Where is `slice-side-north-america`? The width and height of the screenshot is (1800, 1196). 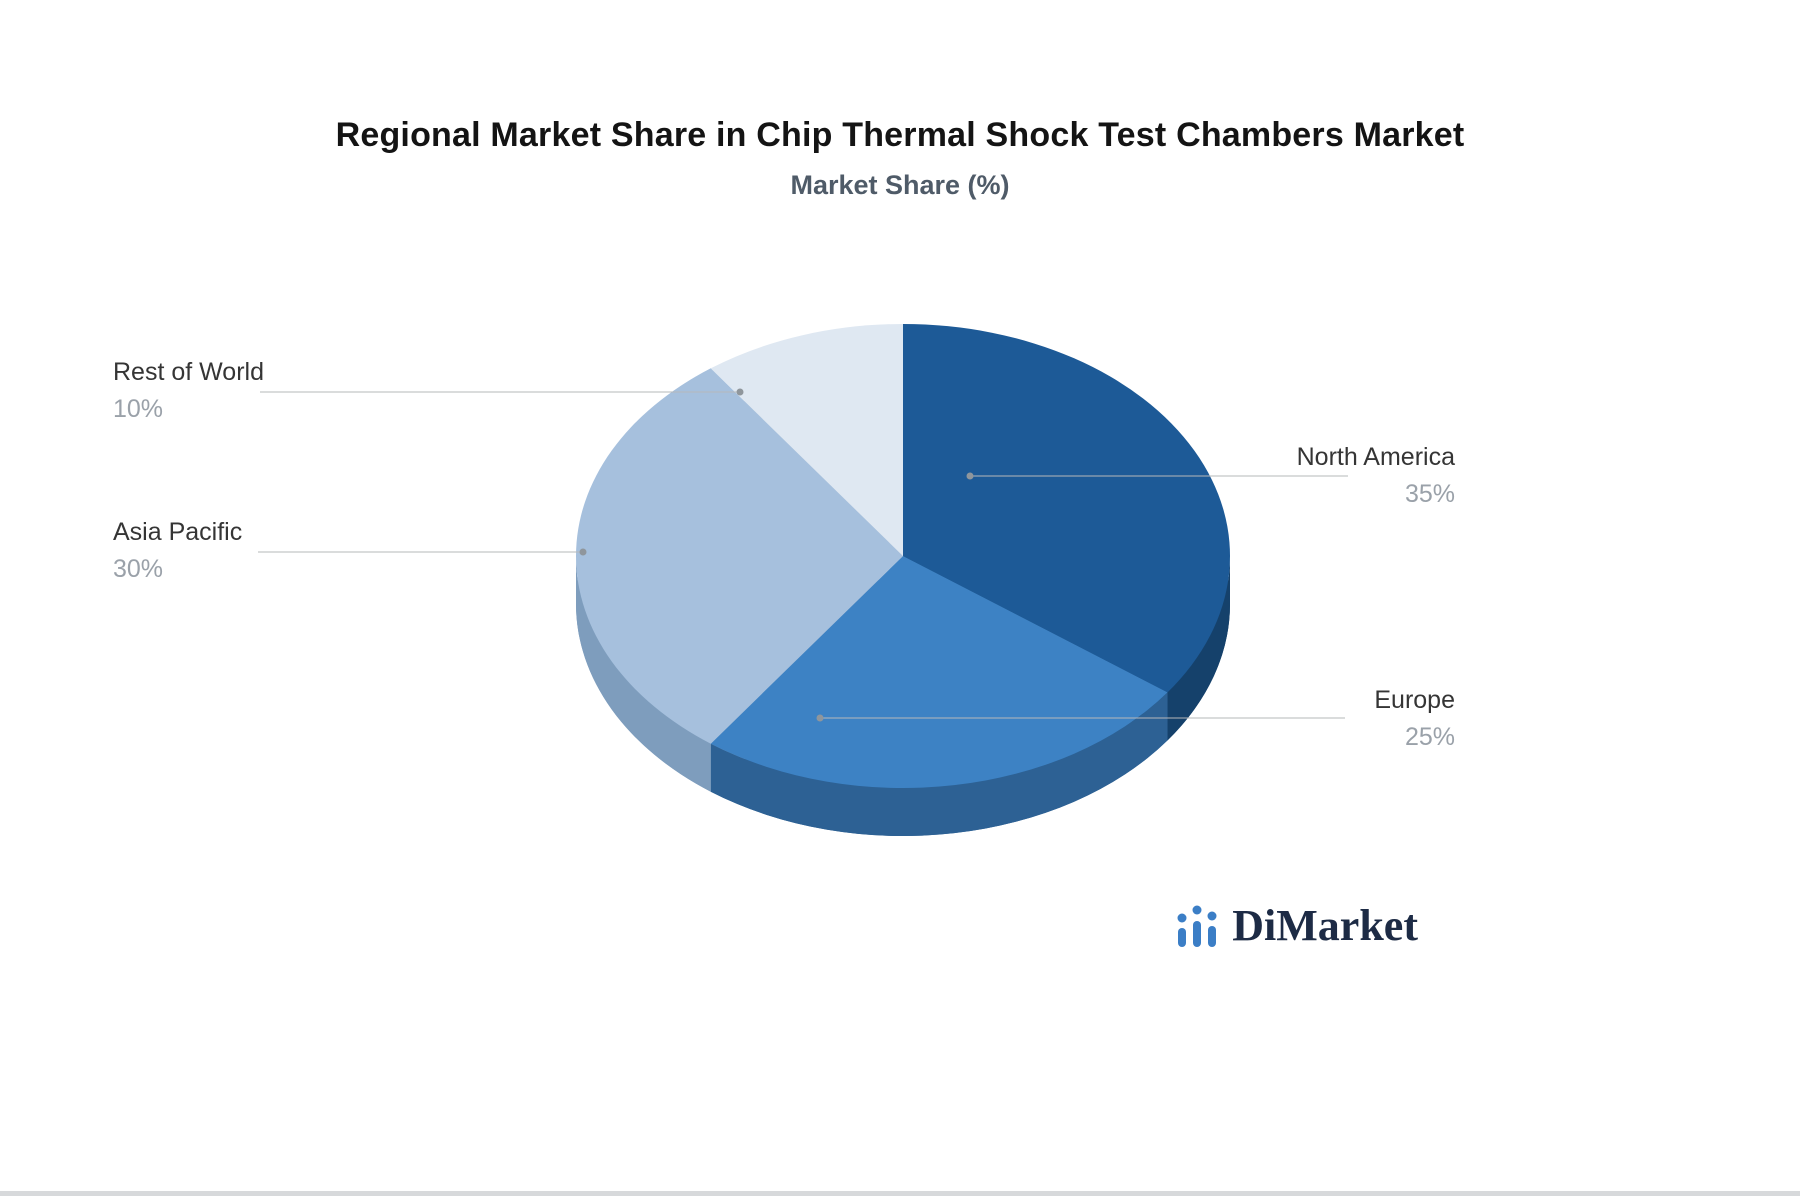 slice-side-north-america is located at coordinates (1198, 648).